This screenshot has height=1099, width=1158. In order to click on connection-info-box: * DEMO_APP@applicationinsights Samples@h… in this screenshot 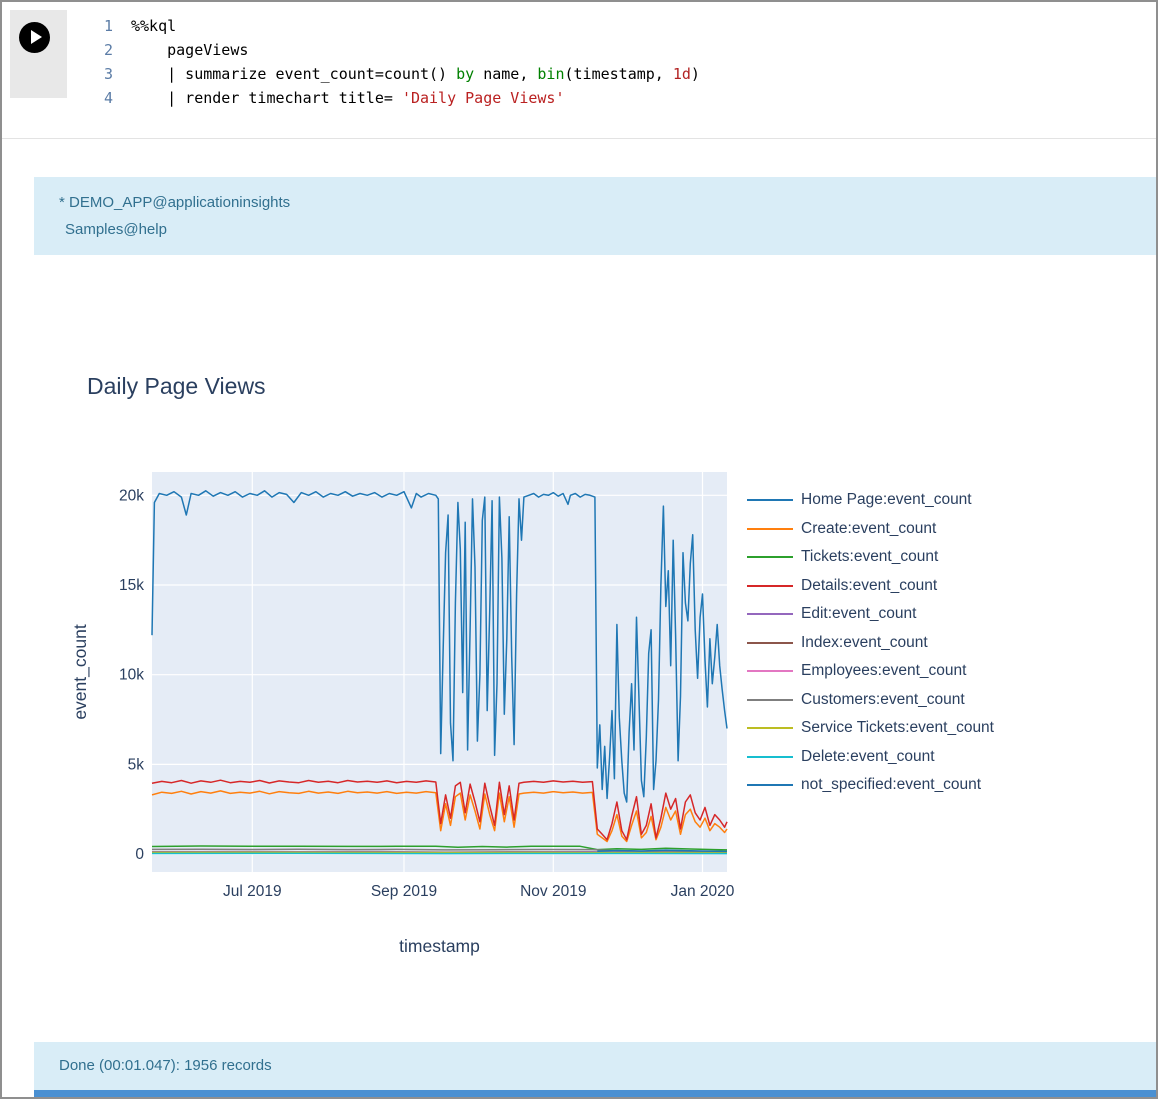, I will do `click(595, 216)`.